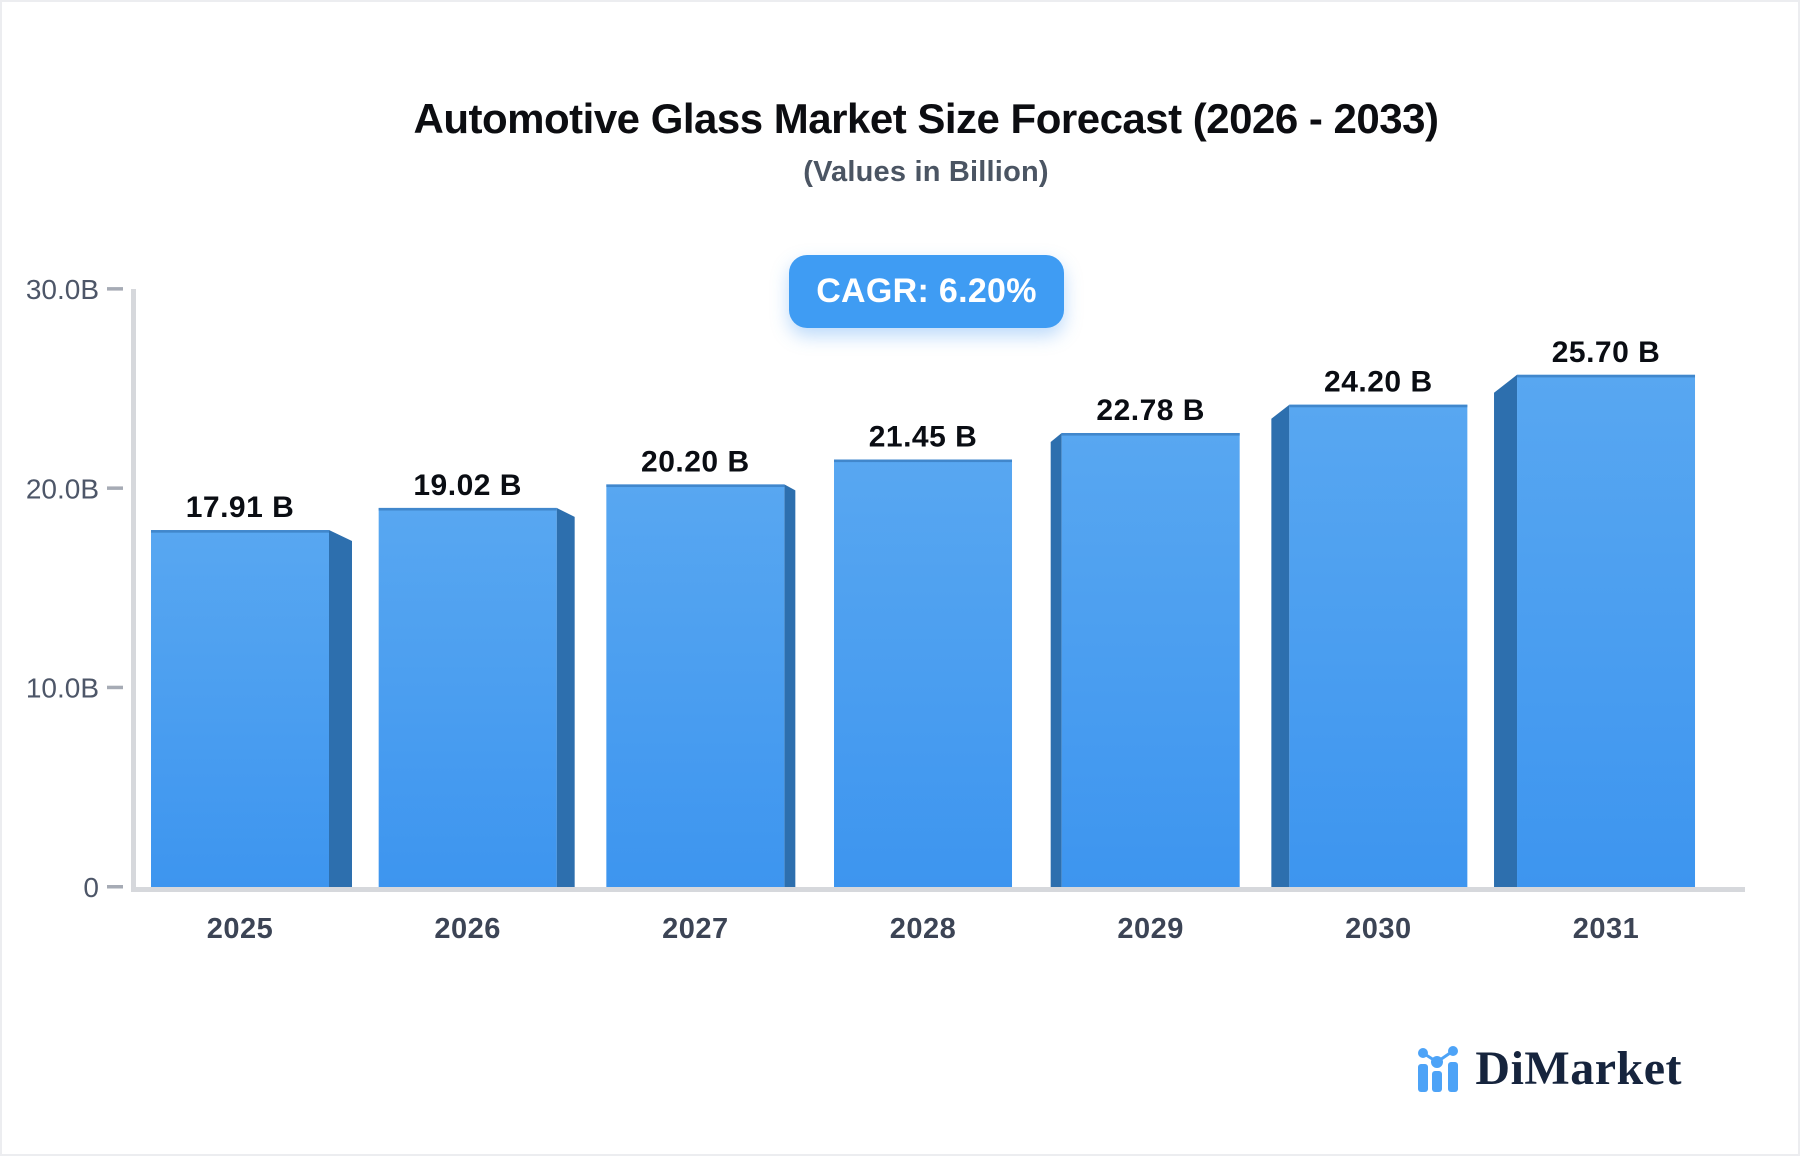  I want to click on chart-subtitle: (Values in Billion), so click(926, 172).